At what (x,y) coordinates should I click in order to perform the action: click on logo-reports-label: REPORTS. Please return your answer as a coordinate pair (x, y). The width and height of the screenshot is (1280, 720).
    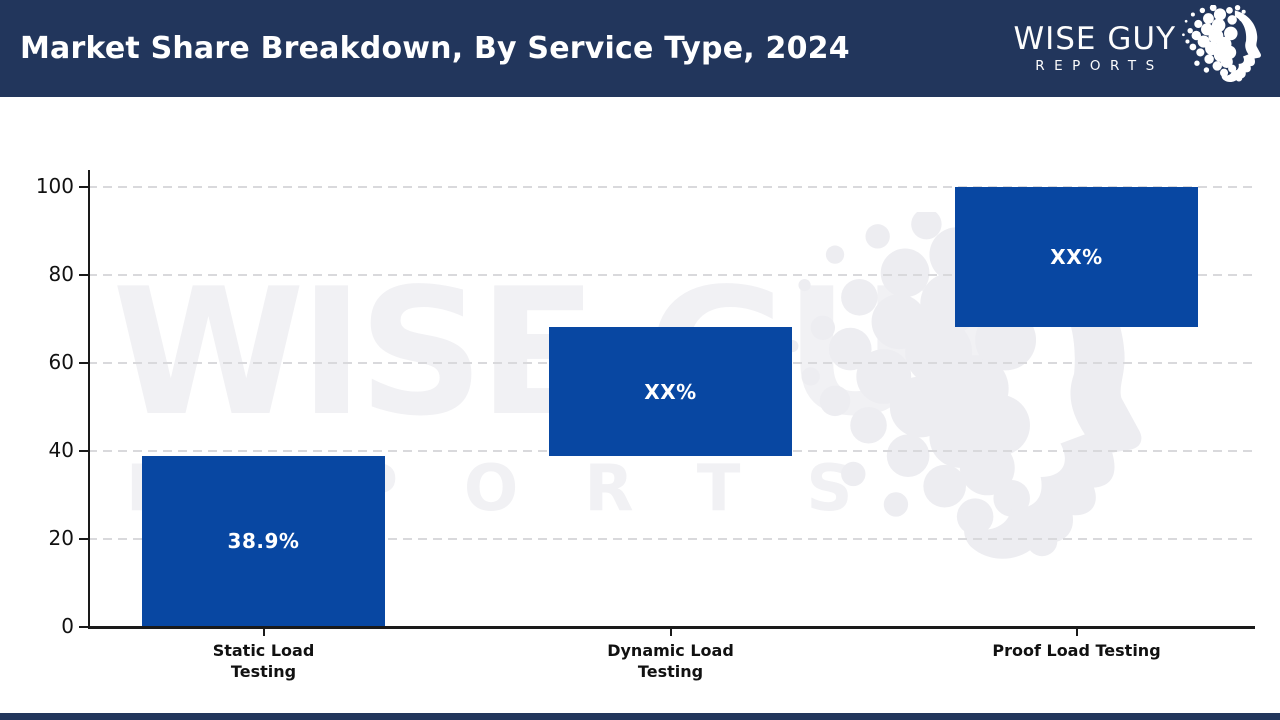
    Looking at the image, I should click on (1099, 65).